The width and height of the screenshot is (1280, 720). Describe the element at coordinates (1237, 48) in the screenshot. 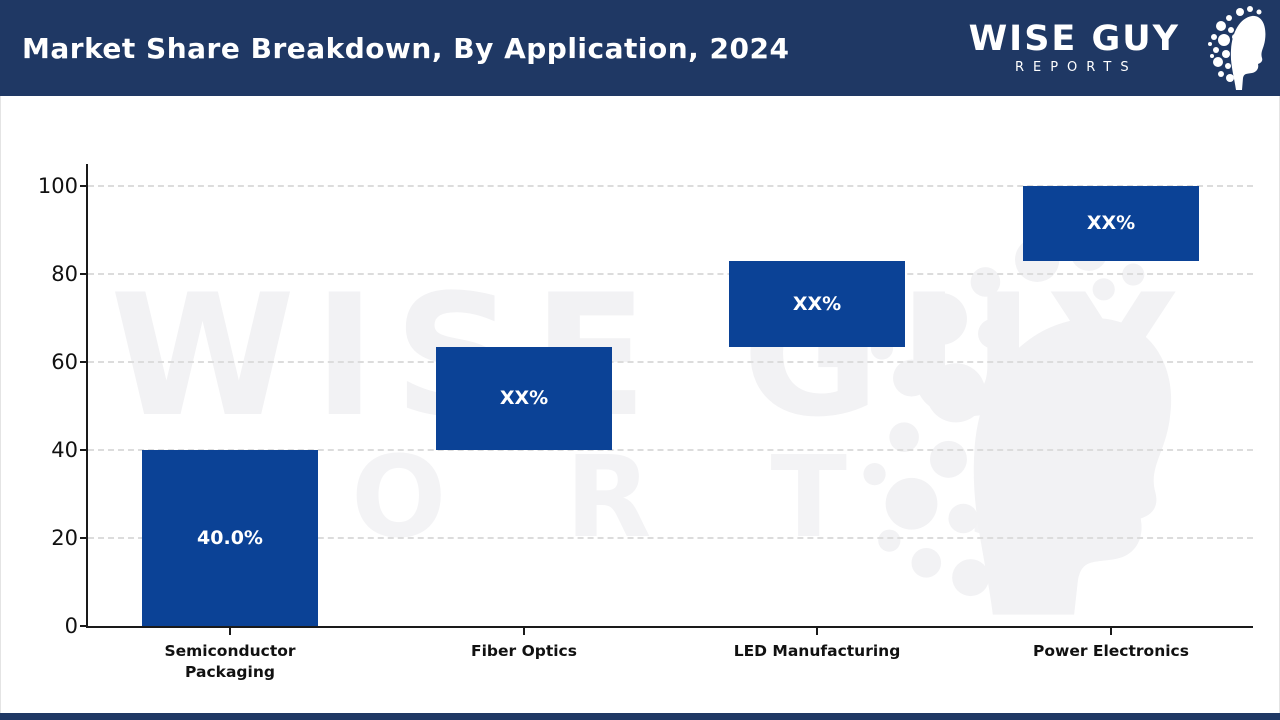

I see `logo-head-icon` at that location.